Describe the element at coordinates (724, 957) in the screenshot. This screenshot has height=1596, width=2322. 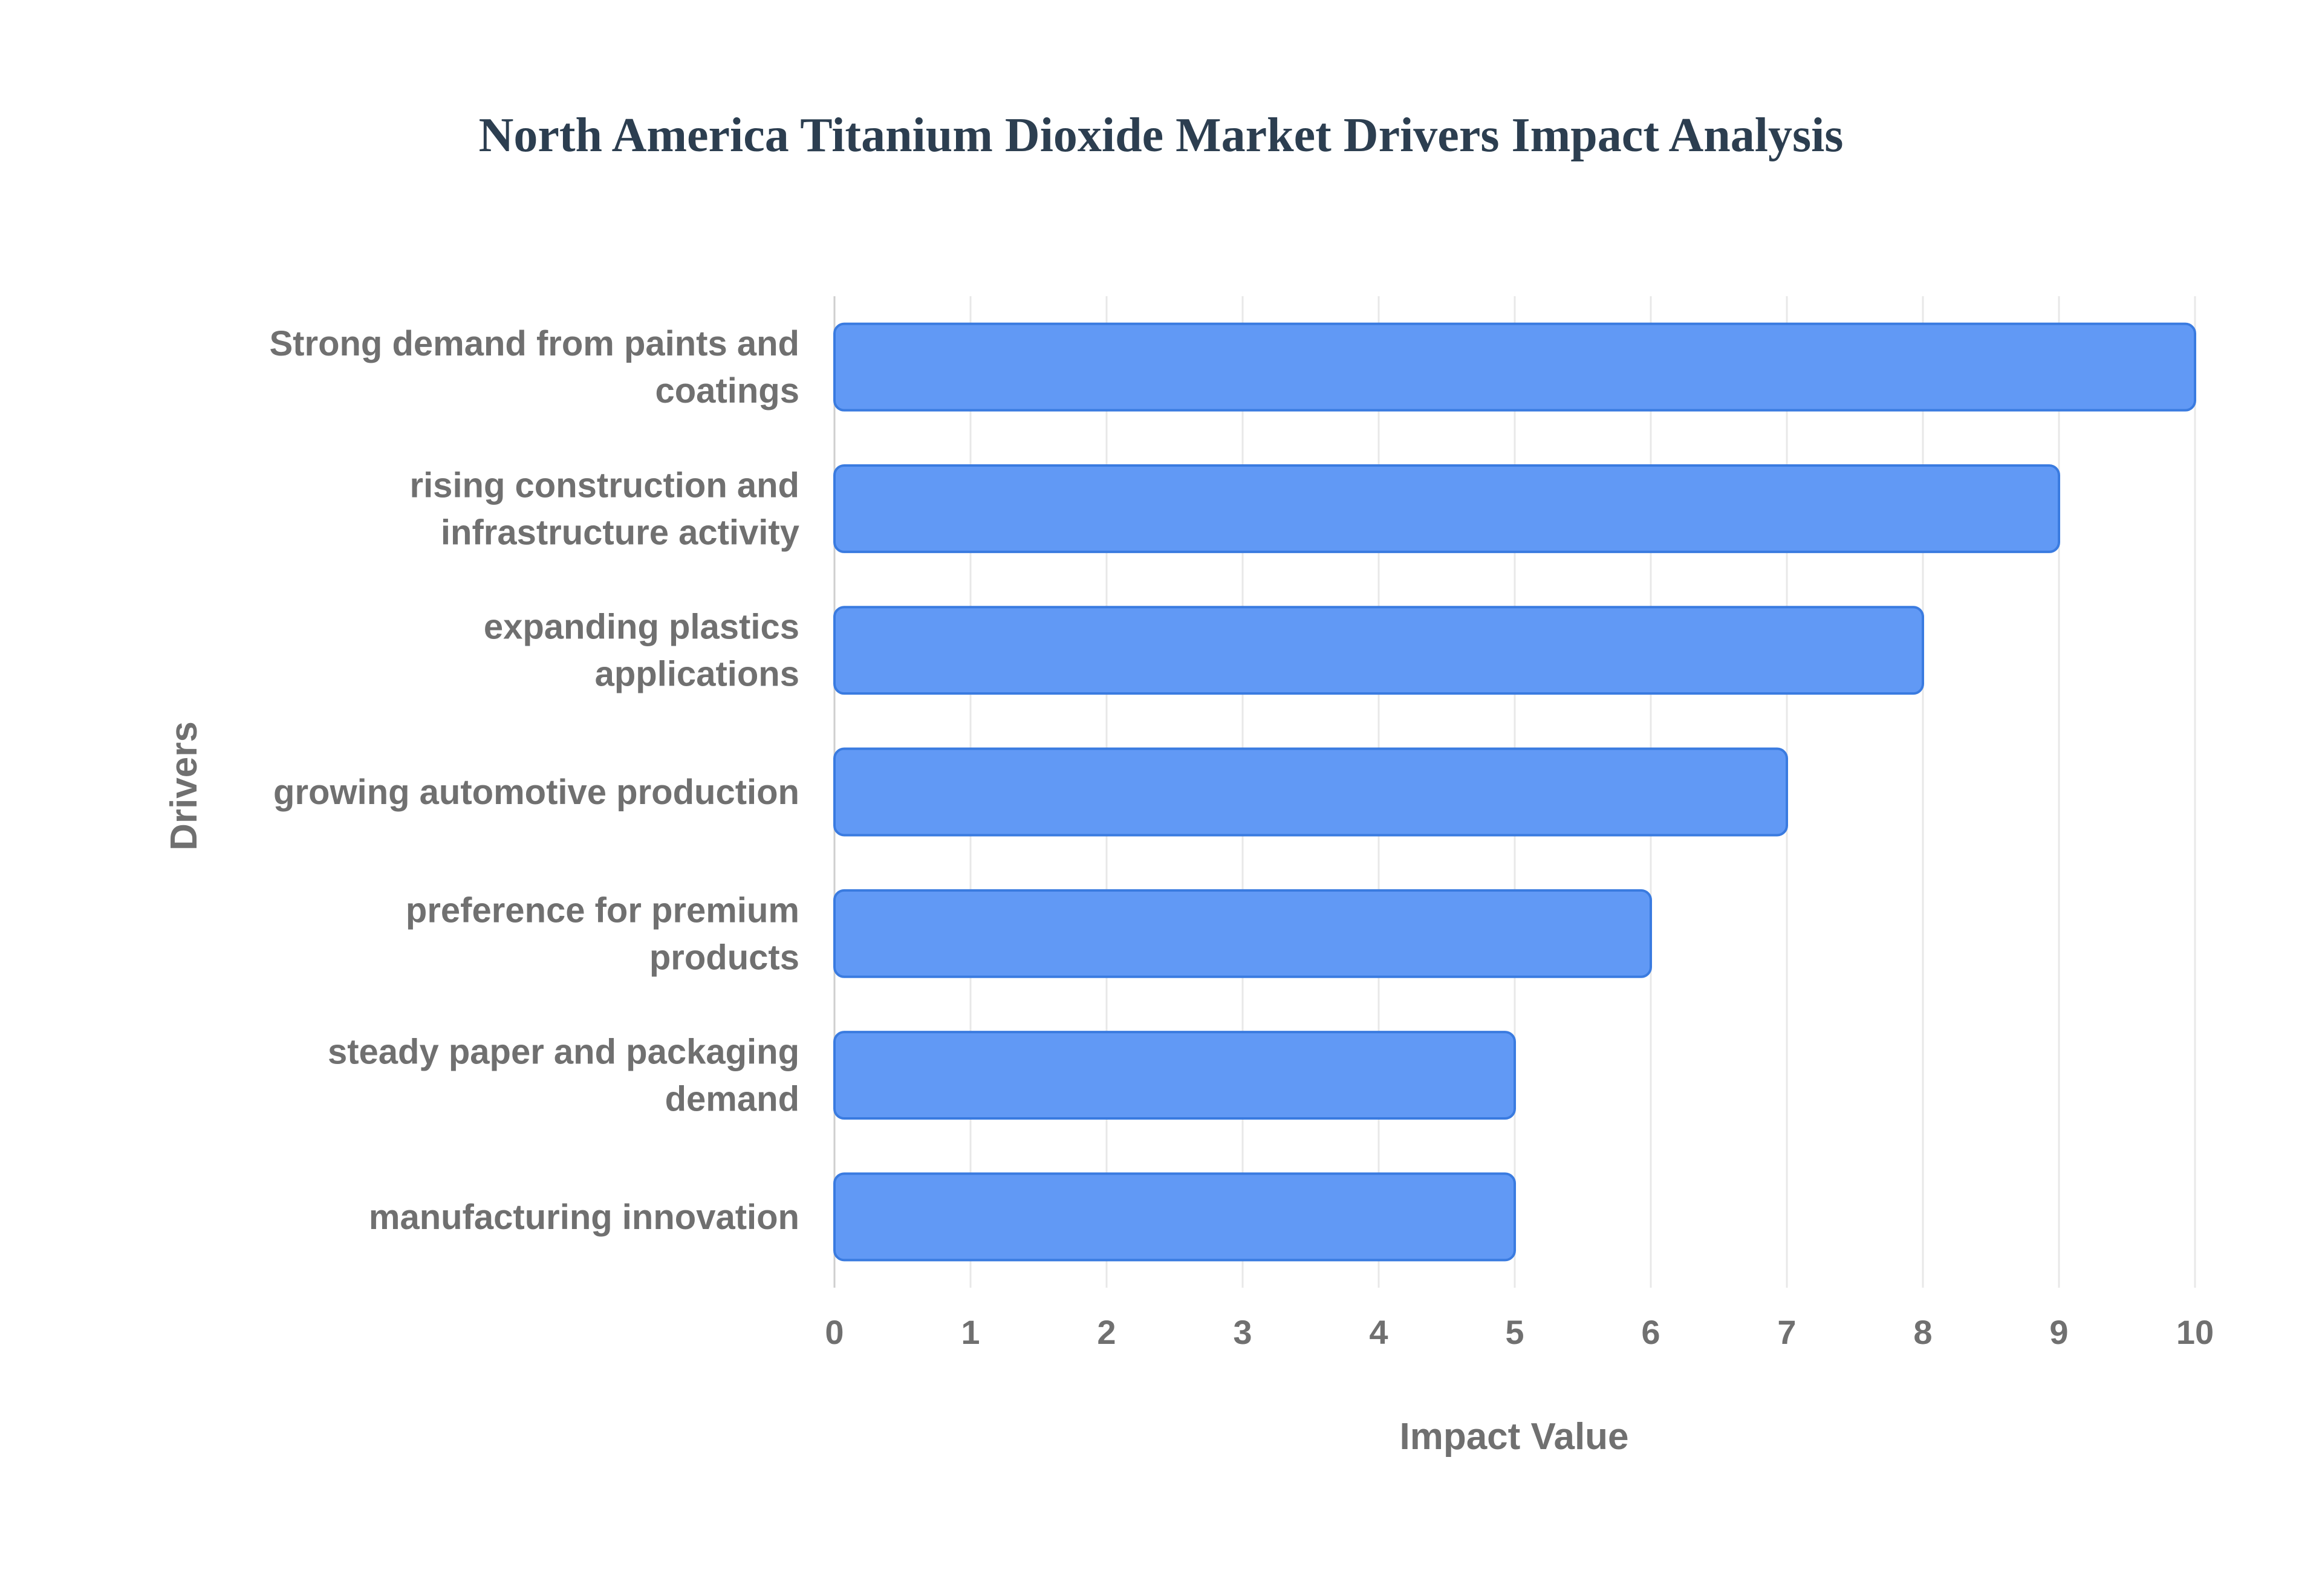
I see `category-label-line: products` at that location.